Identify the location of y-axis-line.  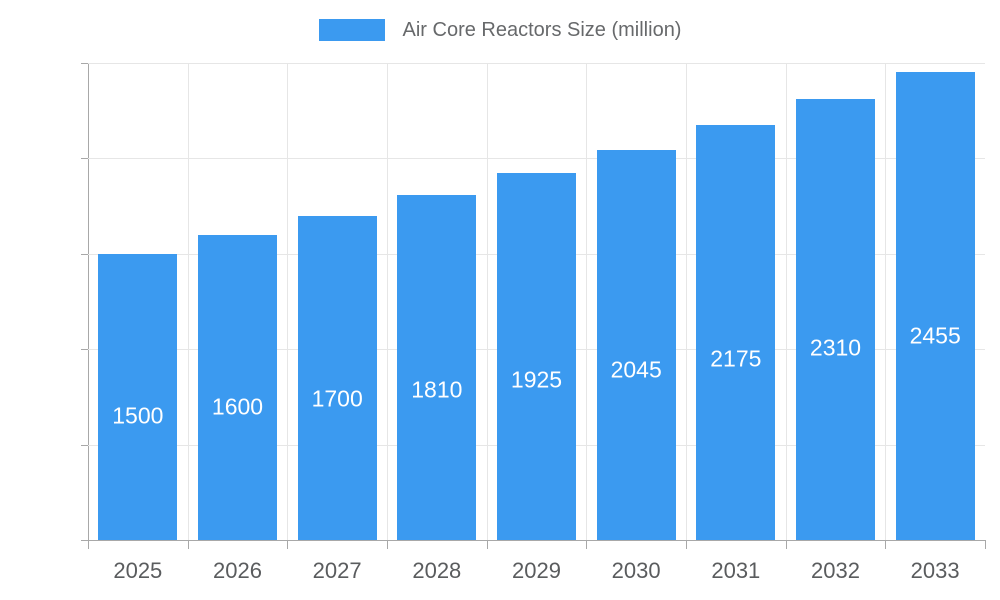
(88, 302).